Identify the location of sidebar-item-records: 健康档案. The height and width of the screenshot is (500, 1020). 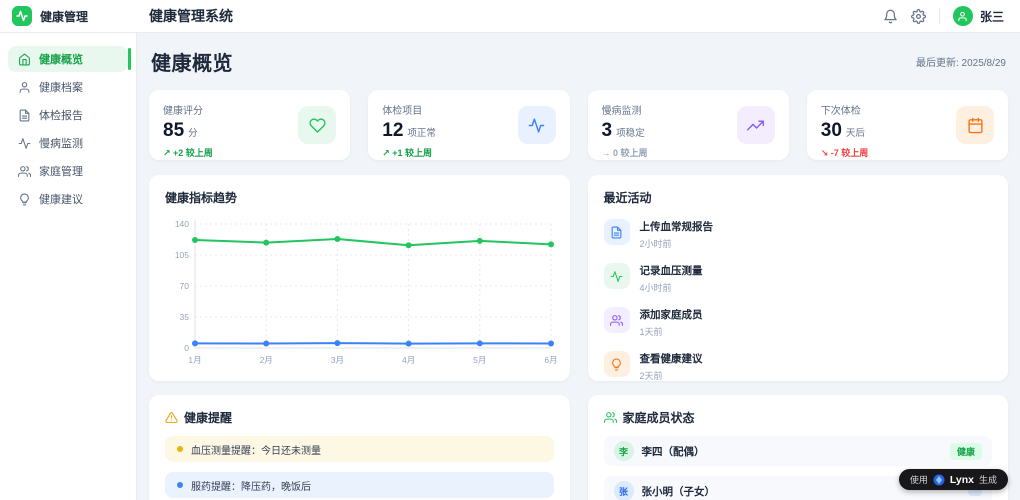
(68, 87).